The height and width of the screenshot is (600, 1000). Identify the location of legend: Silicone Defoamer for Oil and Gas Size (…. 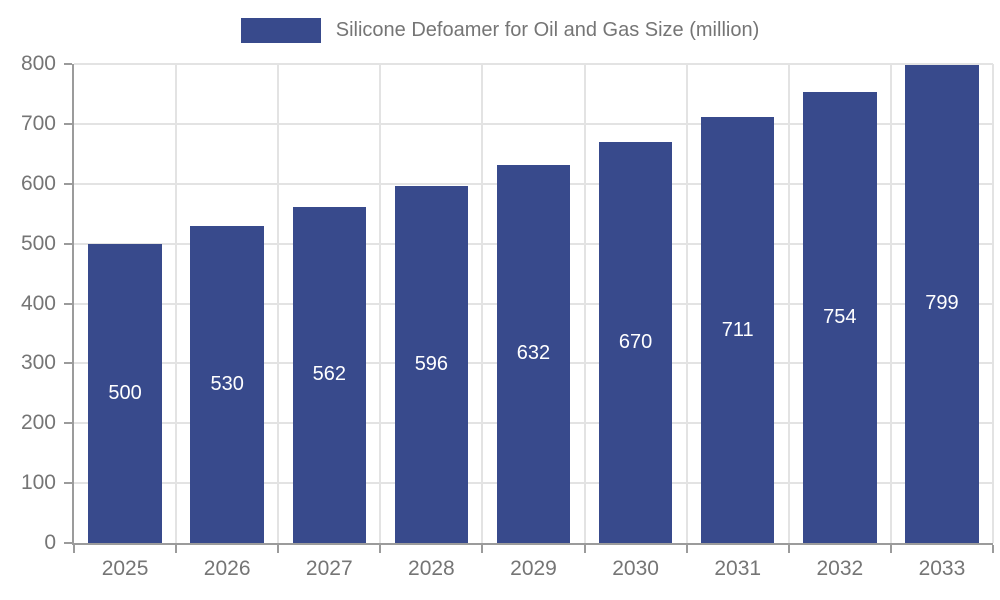
(500, 30).